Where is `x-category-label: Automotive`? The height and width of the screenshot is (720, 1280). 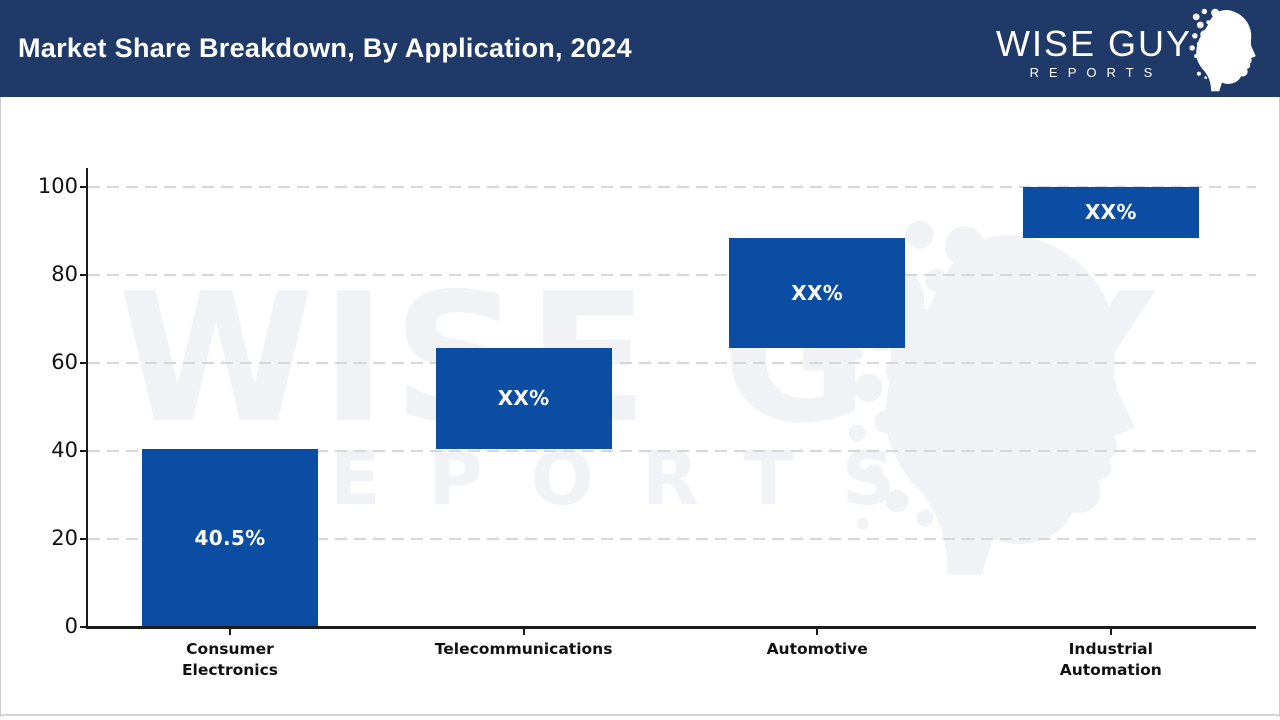 x-category-label: Automotive is located at coordinates (817, 649).